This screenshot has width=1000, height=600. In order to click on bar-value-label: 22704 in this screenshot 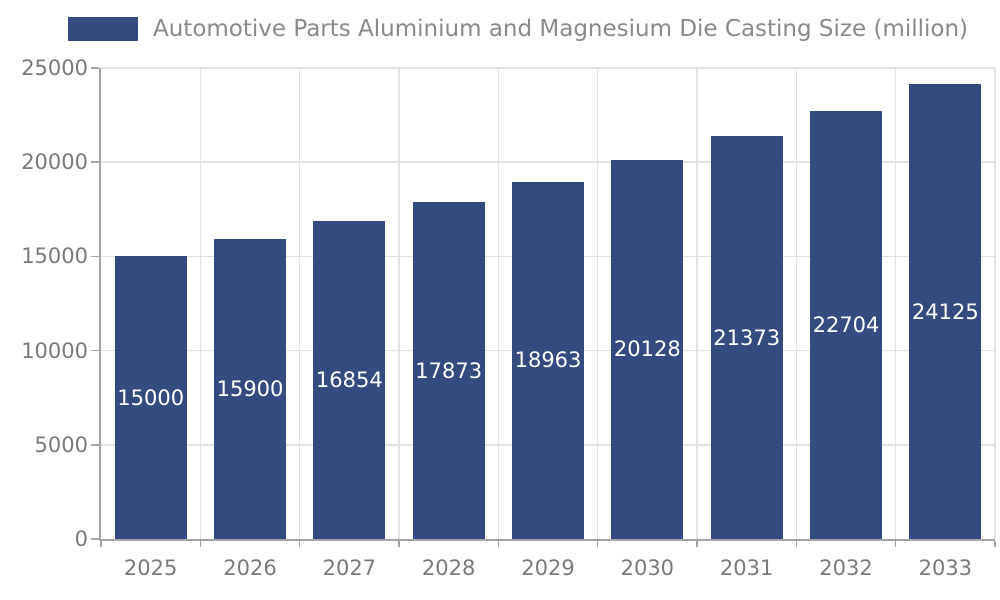, I will do `click(846, 325)`.